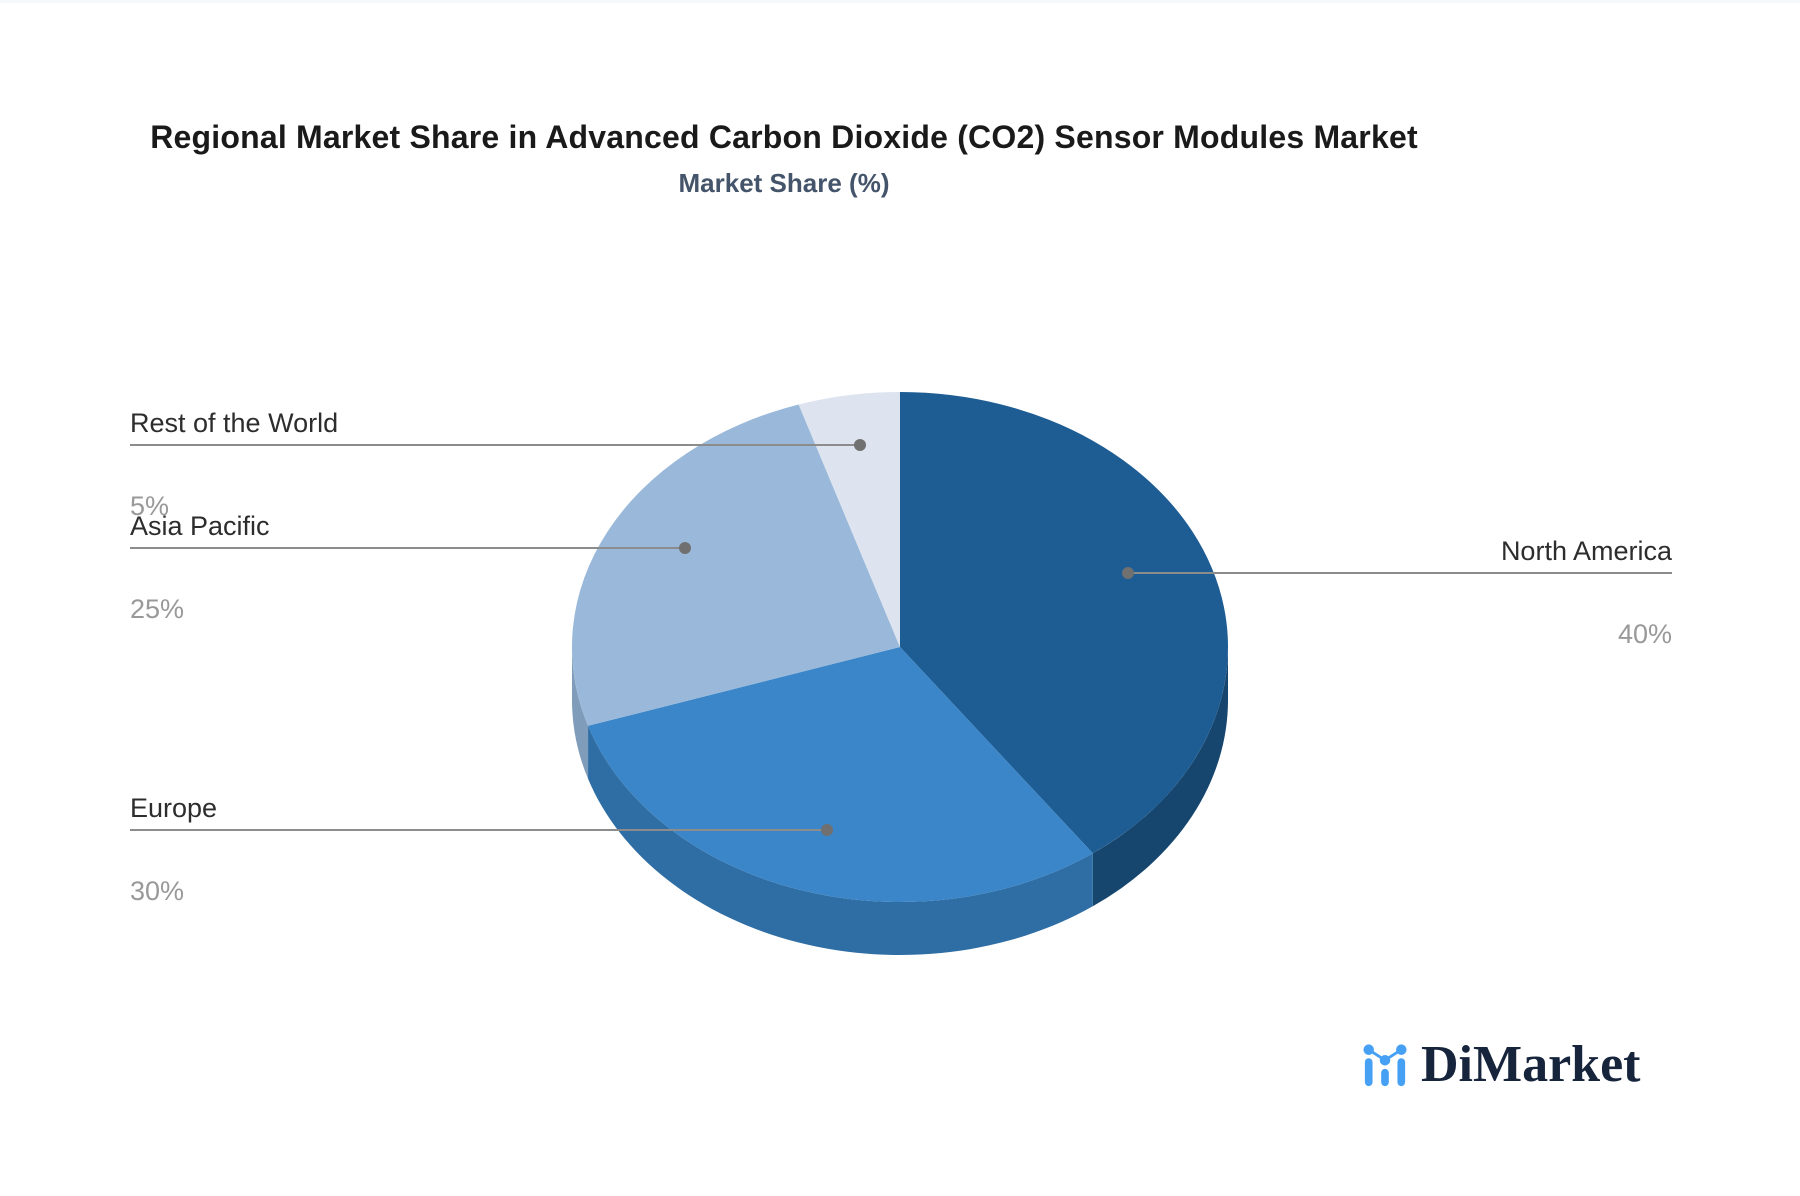 Image resolution: width=1800 pixels, height=1196 pixels. Describe the element at coordinates (827, 830) in the screenshot. I see `leader-dot-europe` at that location.